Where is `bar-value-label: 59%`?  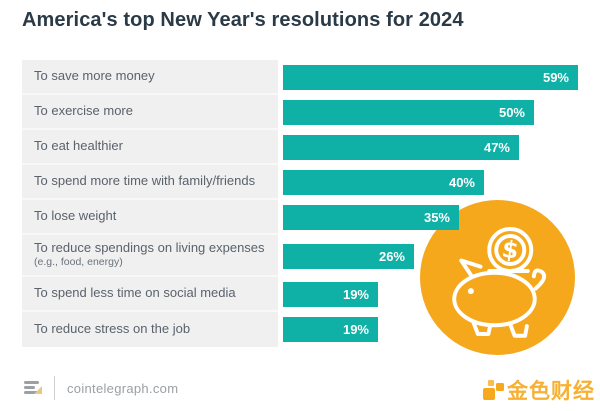 bar-value-label: 59% is located at coordinates (555, 77).